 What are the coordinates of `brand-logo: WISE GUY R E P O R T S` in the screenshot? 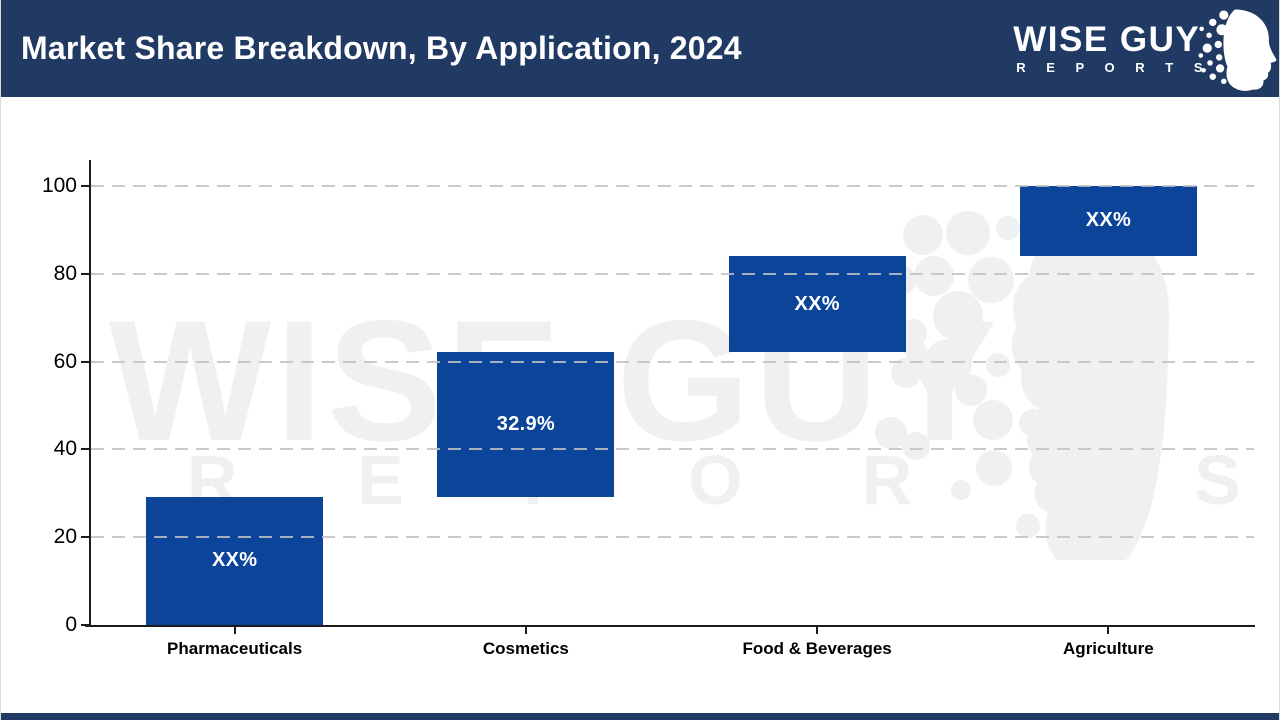 It's located at (1112, 48).